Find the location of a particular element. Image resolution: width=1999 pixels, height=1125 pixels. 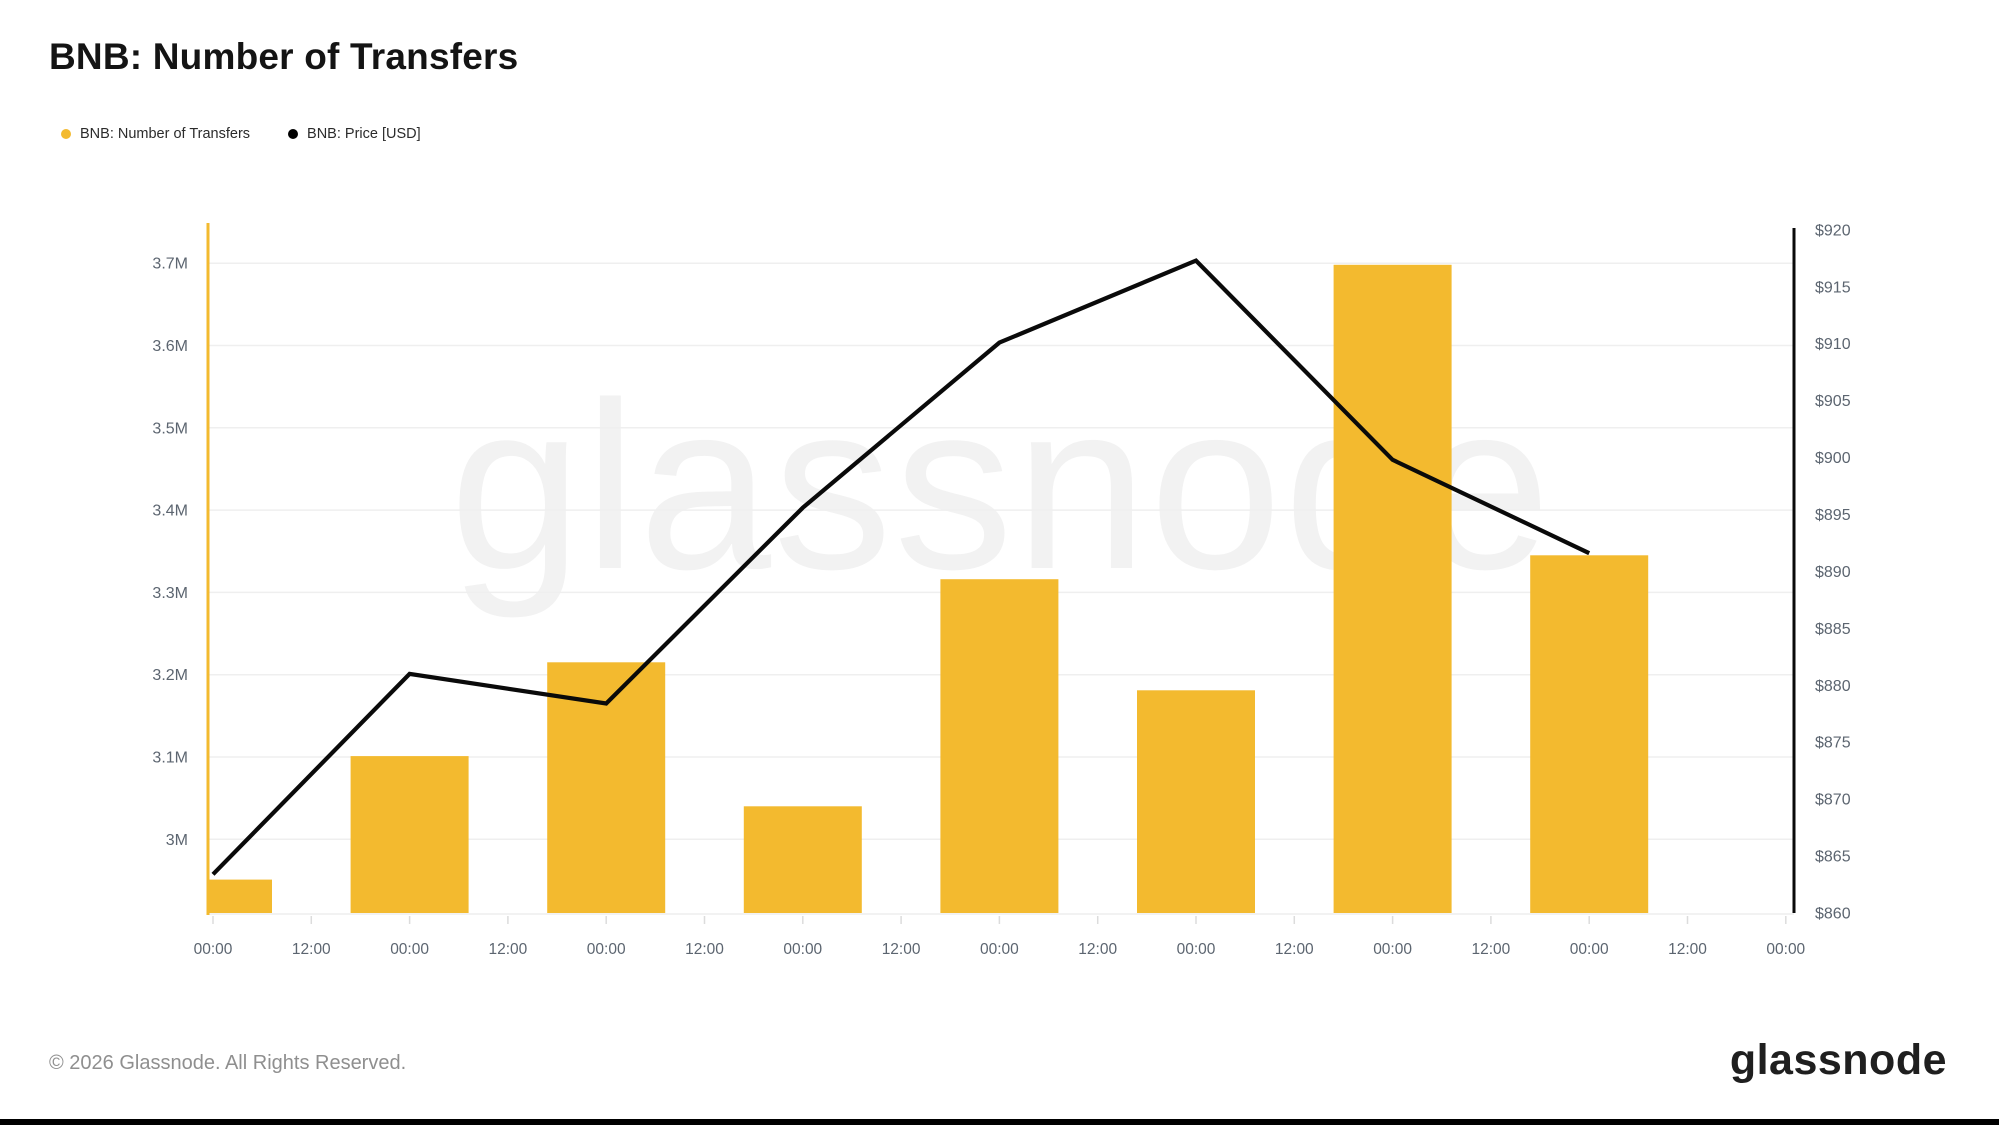

left-axis-label: 3.4M is located at coordinates (170, 511).